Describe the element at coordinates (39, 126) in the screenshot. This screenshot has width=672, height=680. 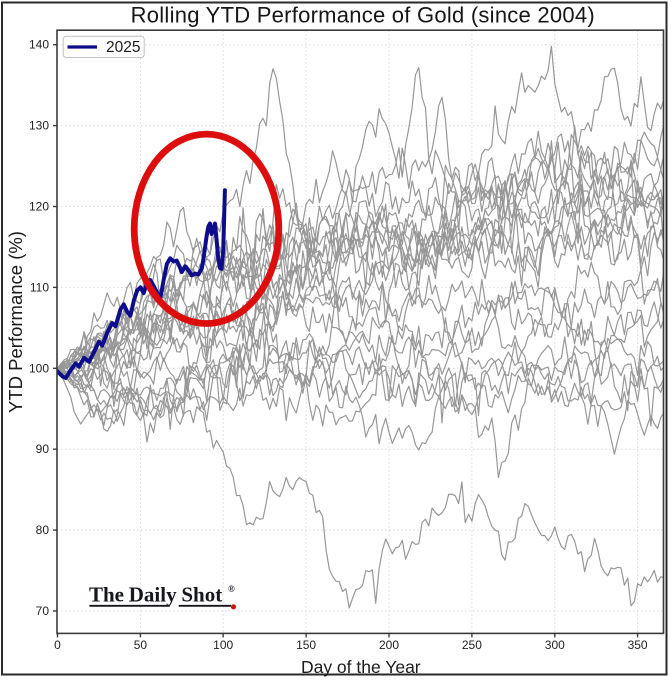
I see `svg-text: 130` at that location.